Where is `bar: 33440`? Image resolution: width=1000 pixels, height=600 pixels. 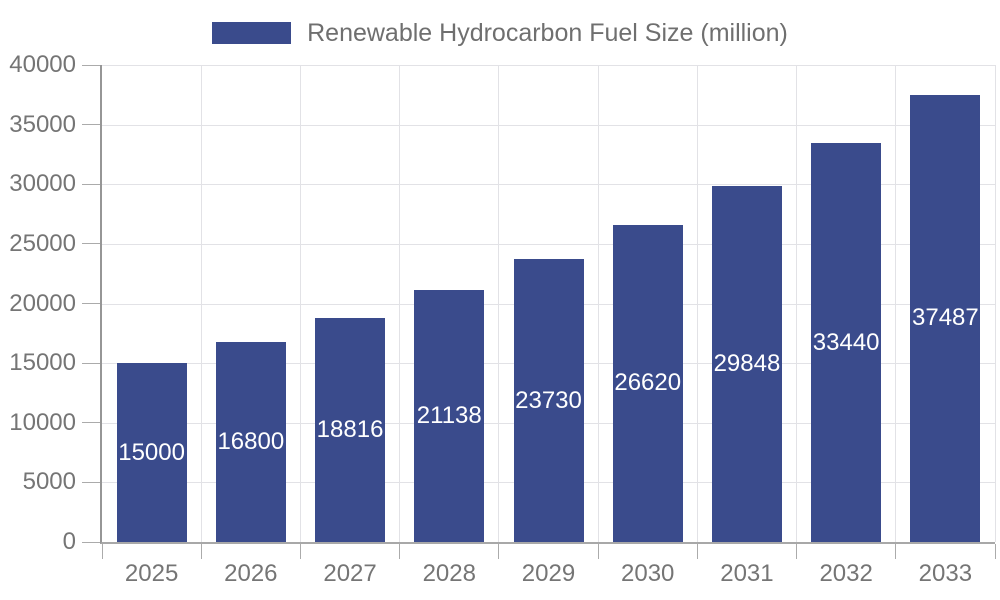
bar: 33440 is located at coordinates (846, 342).